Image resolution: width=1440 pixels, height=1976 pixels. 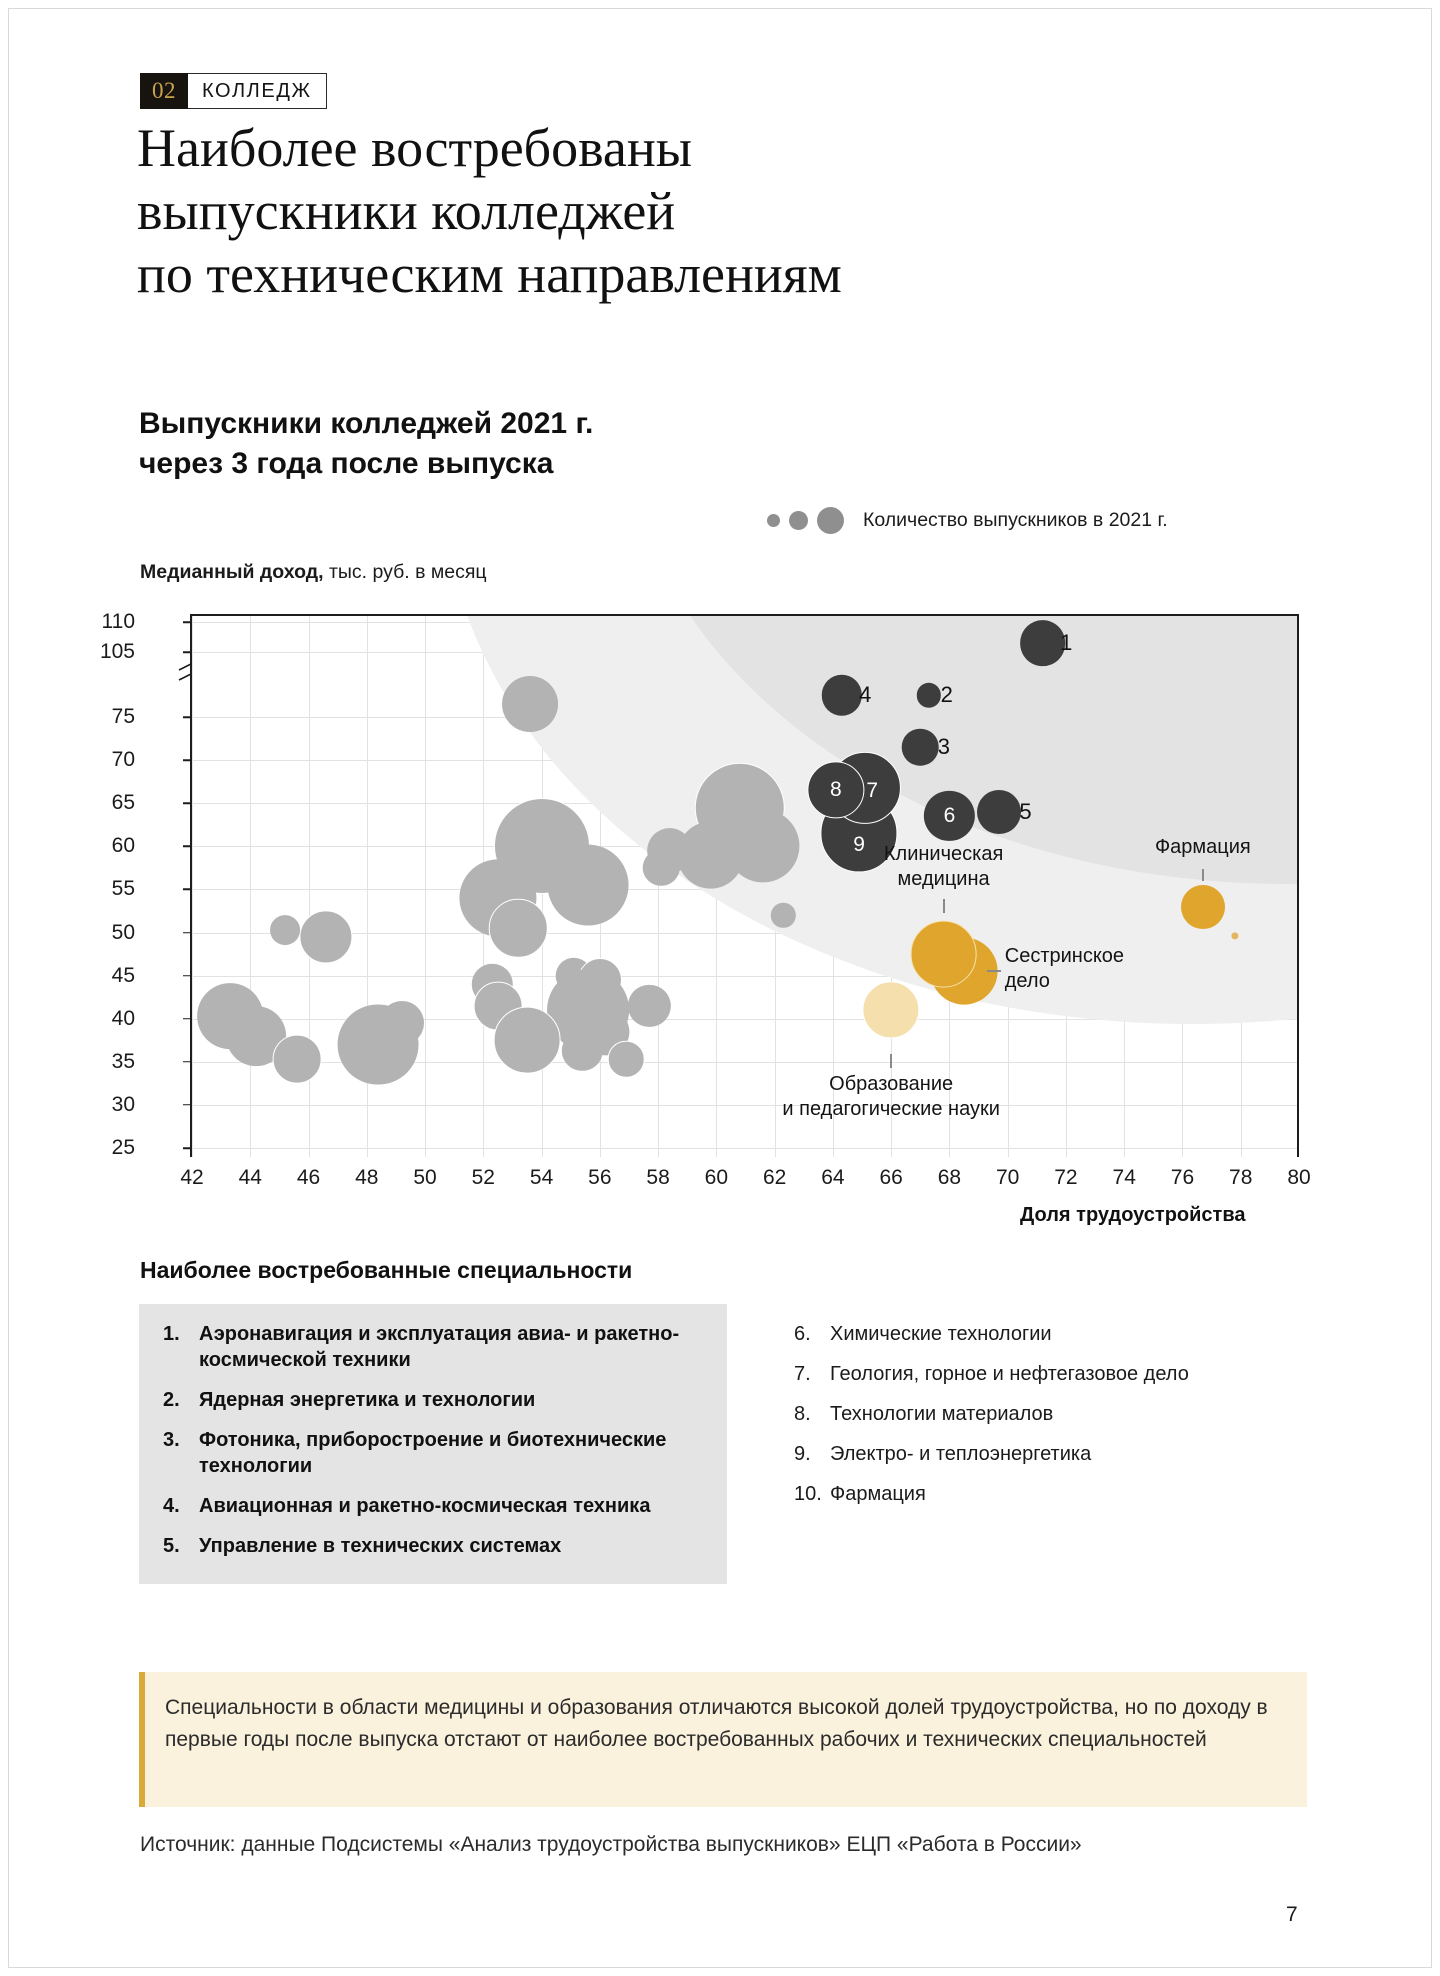 I want to click on y-tick-label: 25, so click(x=123, y=1147).